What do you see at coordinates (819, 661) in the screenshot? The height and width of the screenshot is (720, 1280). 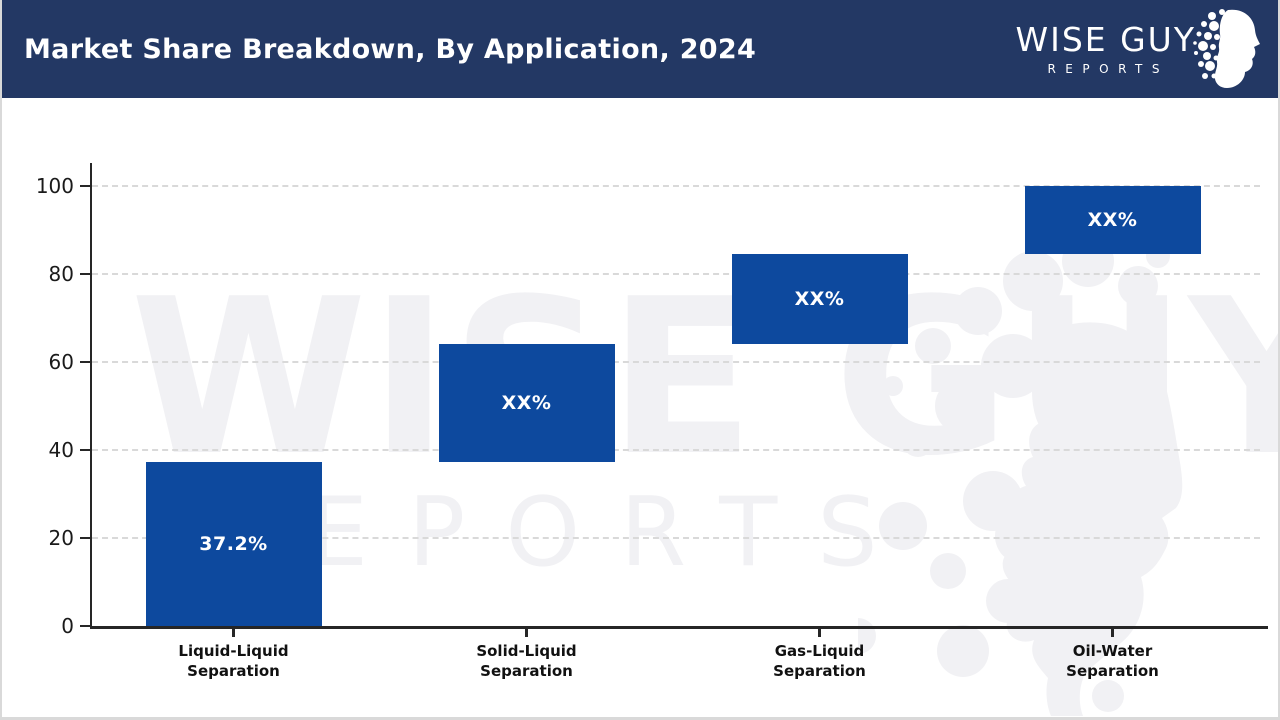 I see `x-category-label: Gas-Liquid Separation` at bounding box center [819, 661].